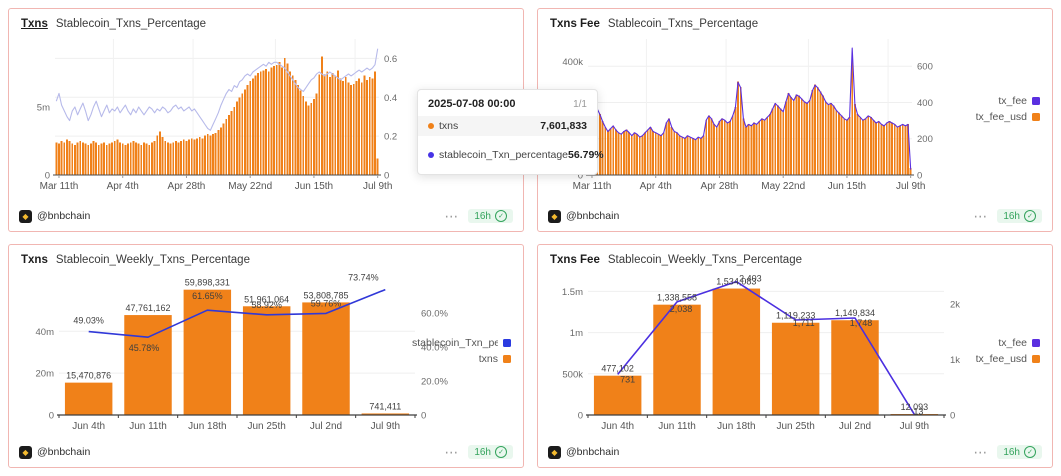  I want to click on panel-title-query: Stablecoin_Txns_Percentage, so click(683, 24).